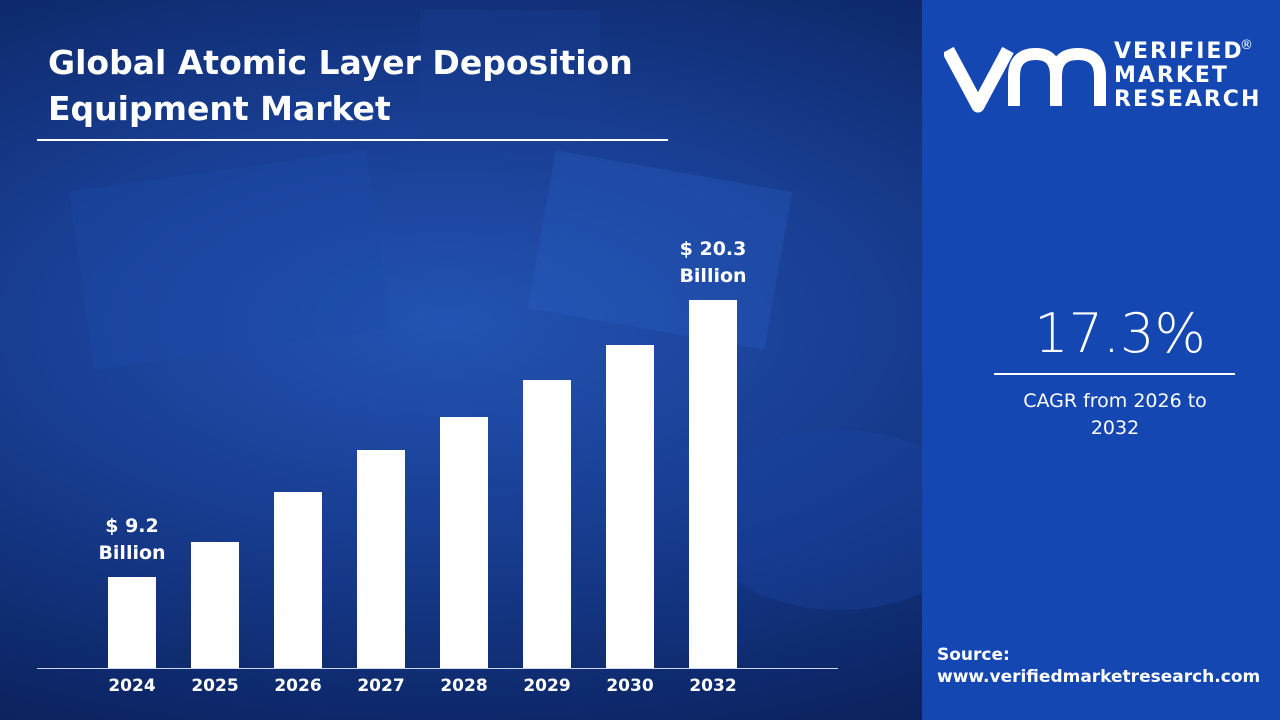  Describe the element at coordinates (298, 686) in the screenshot. I see `x-tick-label: 2026` at that location.